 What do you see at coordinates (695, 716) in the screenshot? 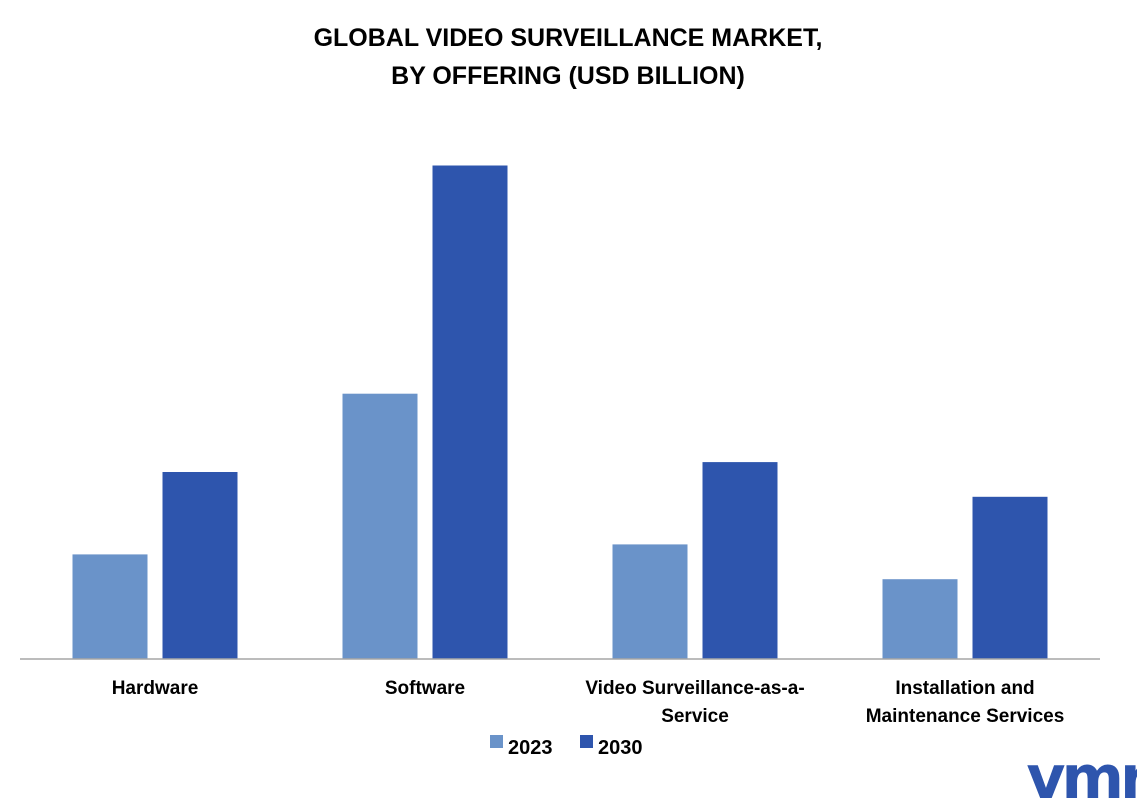
I see `category-label-2-line-1: Service` at bounding box center [695, 716].